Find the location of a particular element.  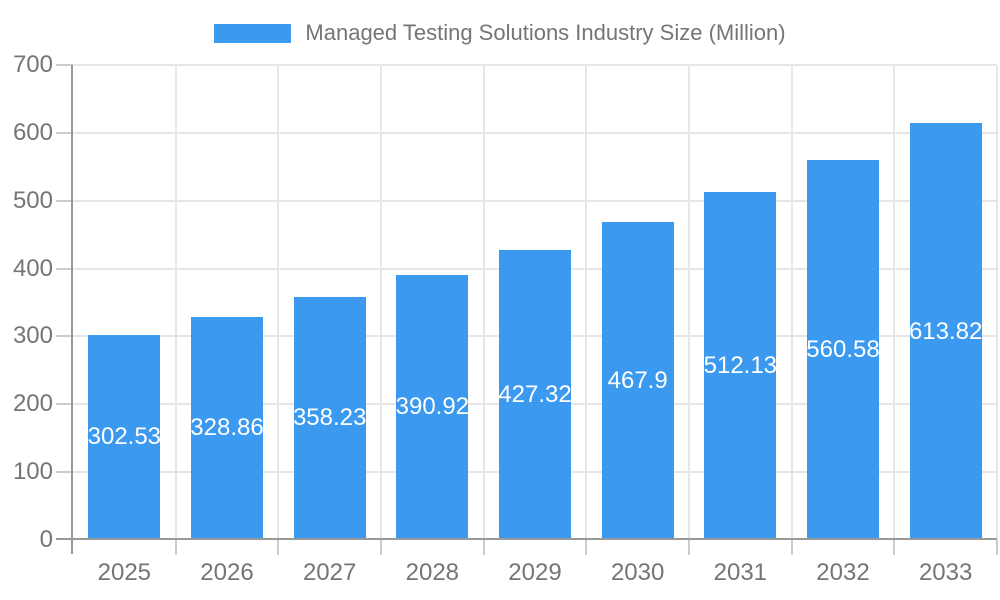

bar-value-label: 560.58 is located at coordinates (843, 349).